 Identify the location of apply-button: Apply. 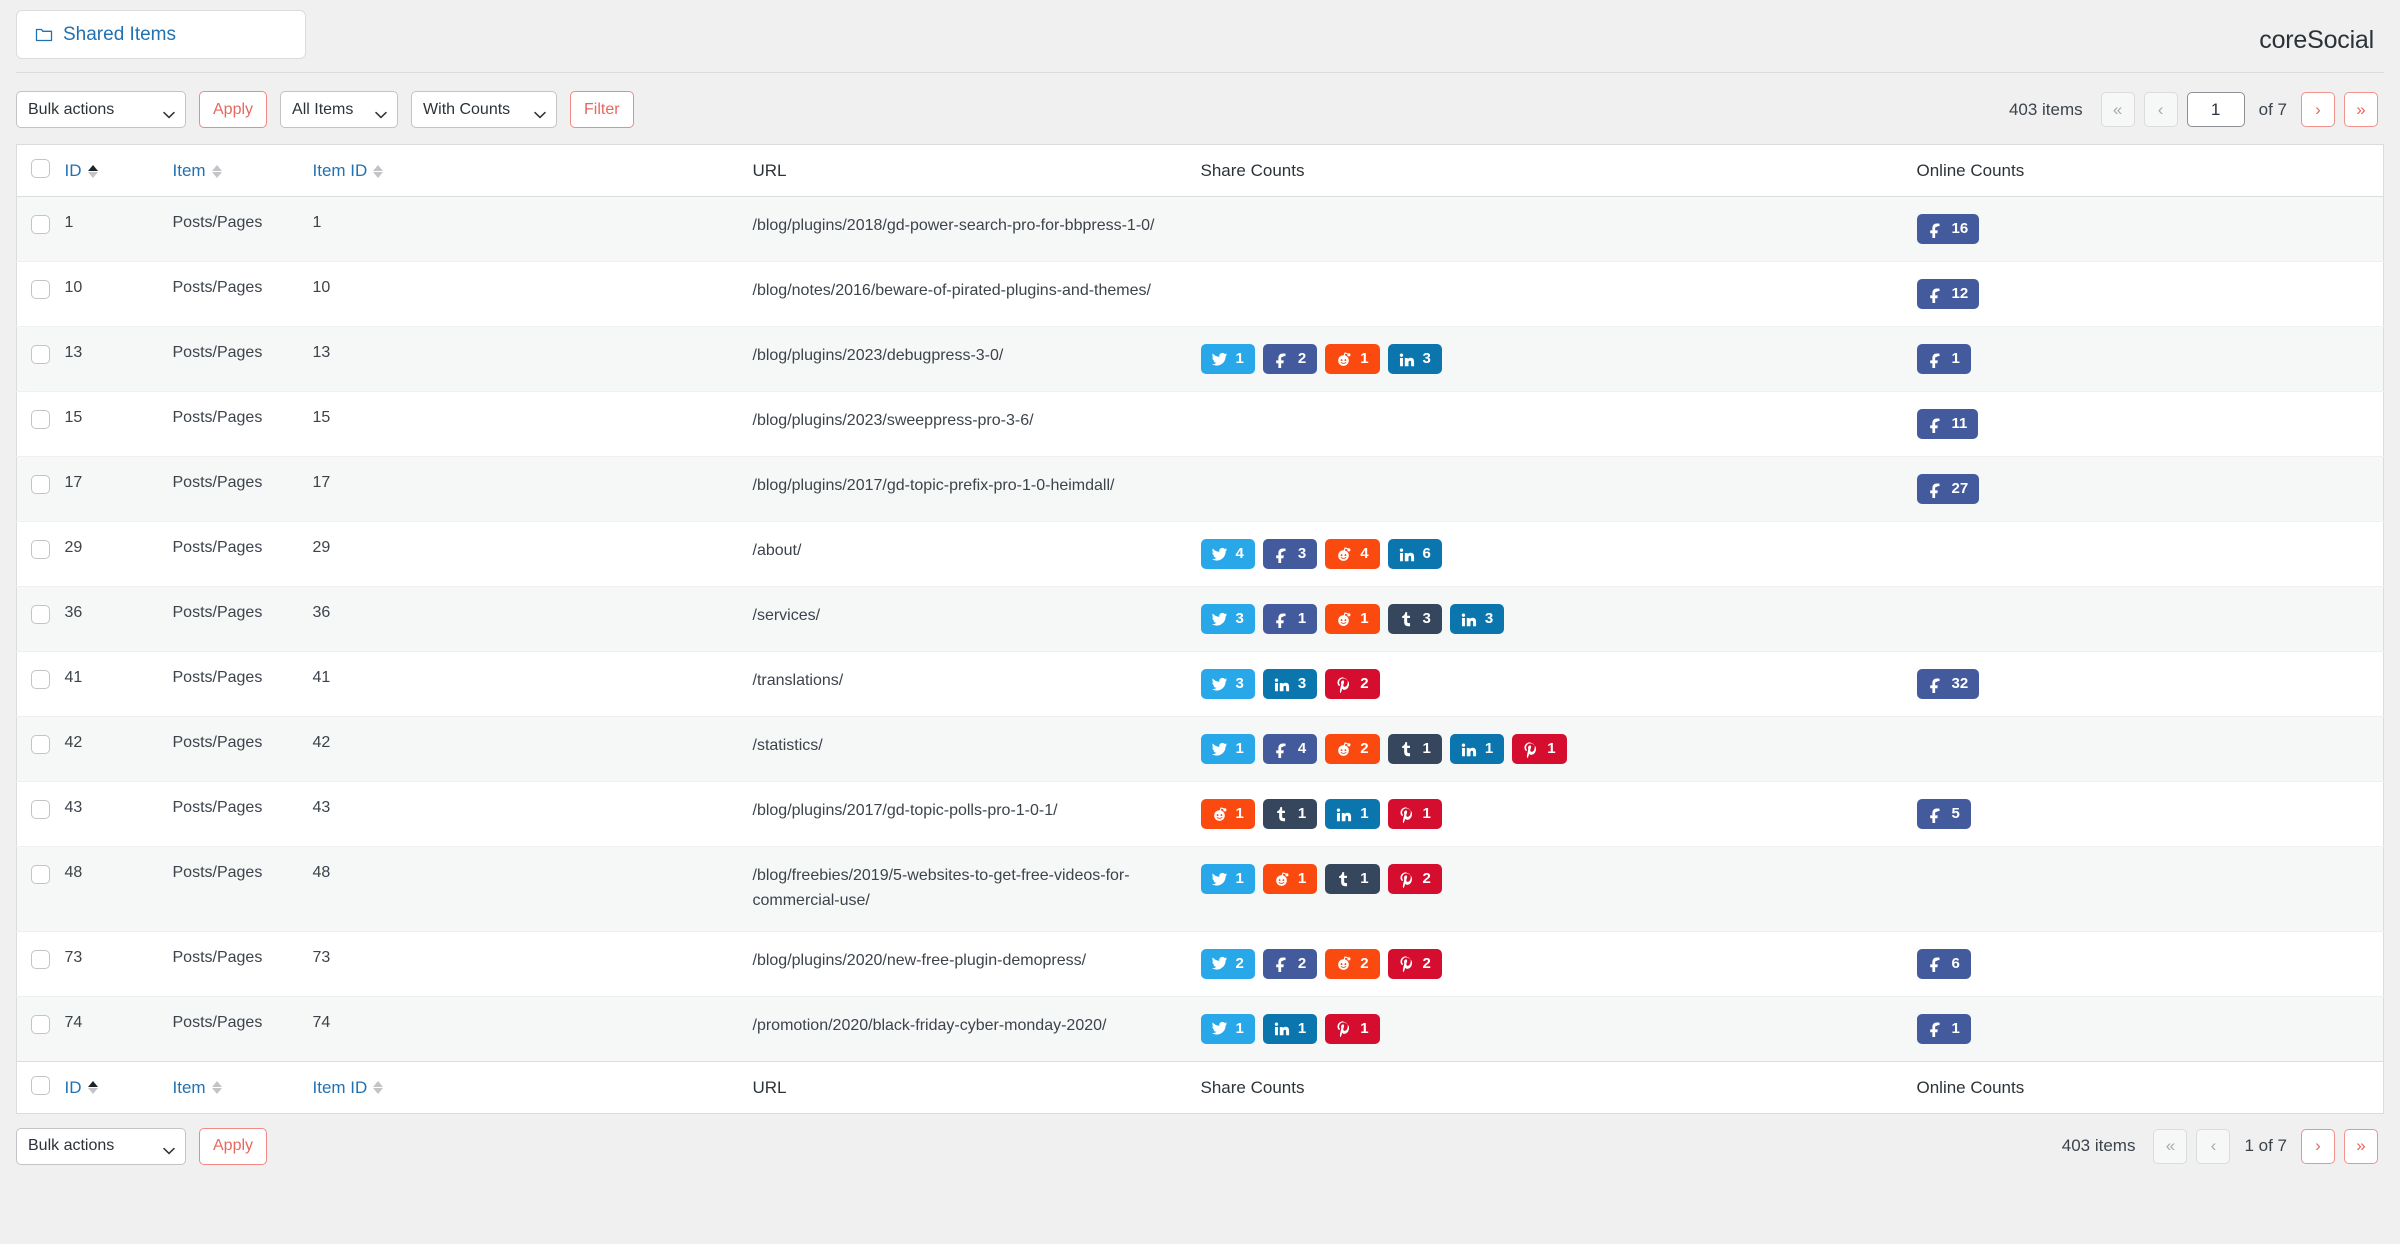
(233, 109).